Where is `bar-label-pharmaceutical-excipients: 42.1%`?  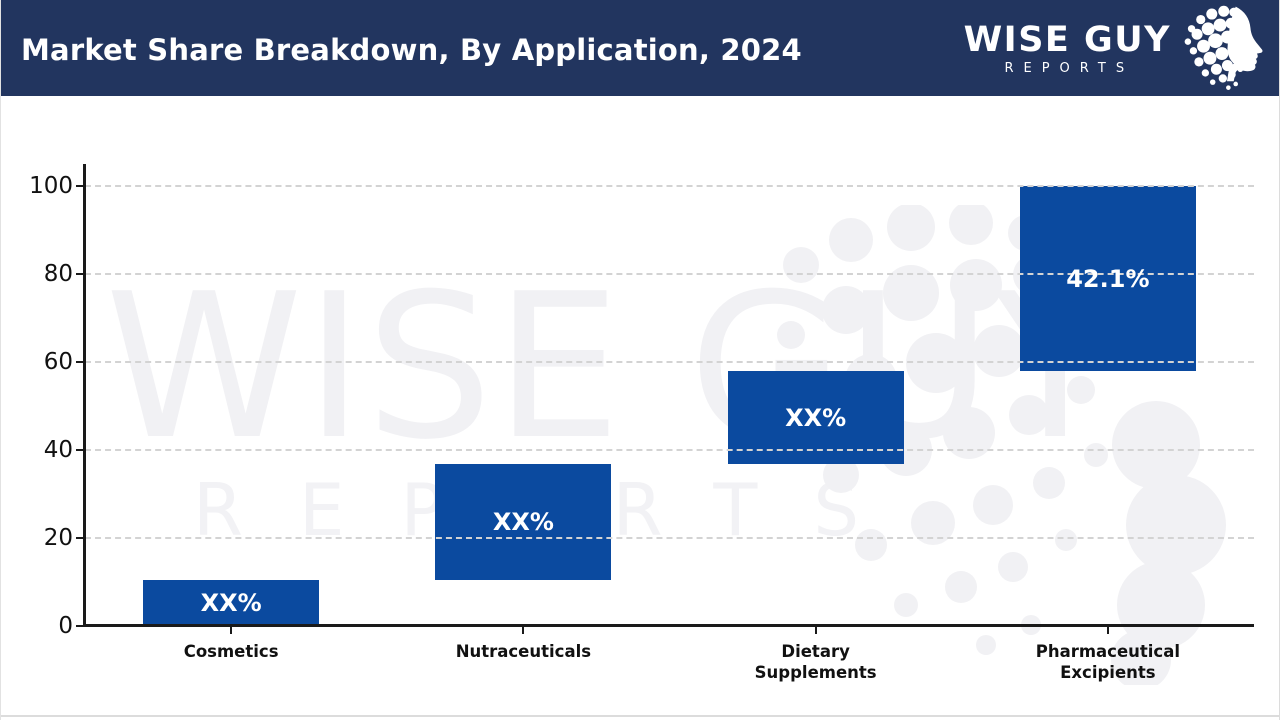 bar-label-pharmaceutical-excipients: 42.1% is located at coordinates (1108, 278).